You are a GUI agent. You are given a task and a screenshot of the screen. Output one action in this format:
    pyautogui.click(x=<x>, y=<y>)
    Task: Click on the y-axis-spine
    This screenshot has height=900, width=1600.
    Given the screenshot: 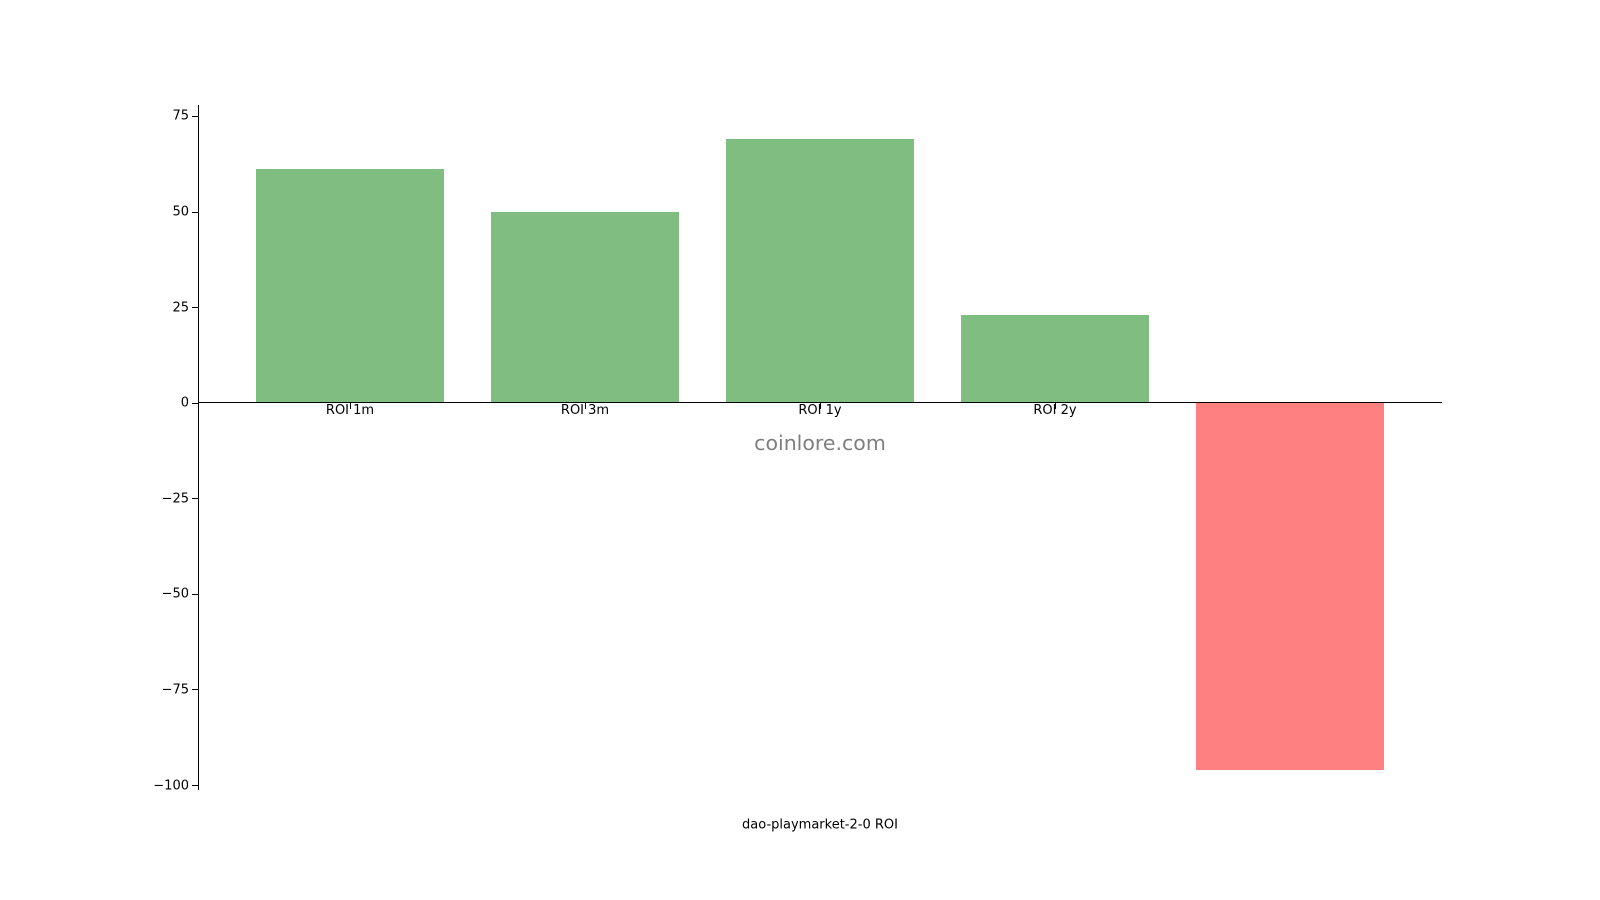 What is the action you would take?
    pyautogui.click(x=198, y=447)
    